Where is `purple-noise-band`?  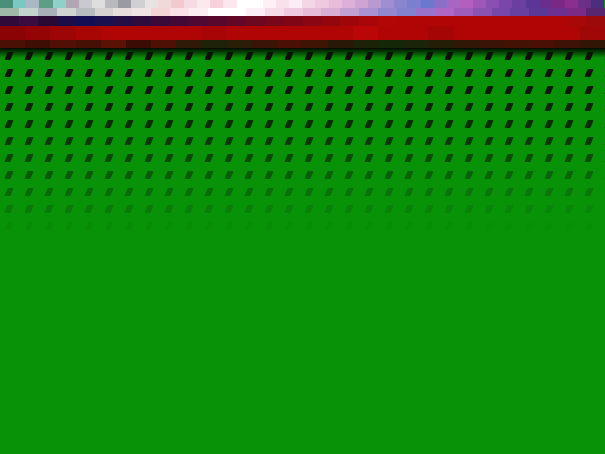
purple-noise-band is located at coordinates (302, 21).